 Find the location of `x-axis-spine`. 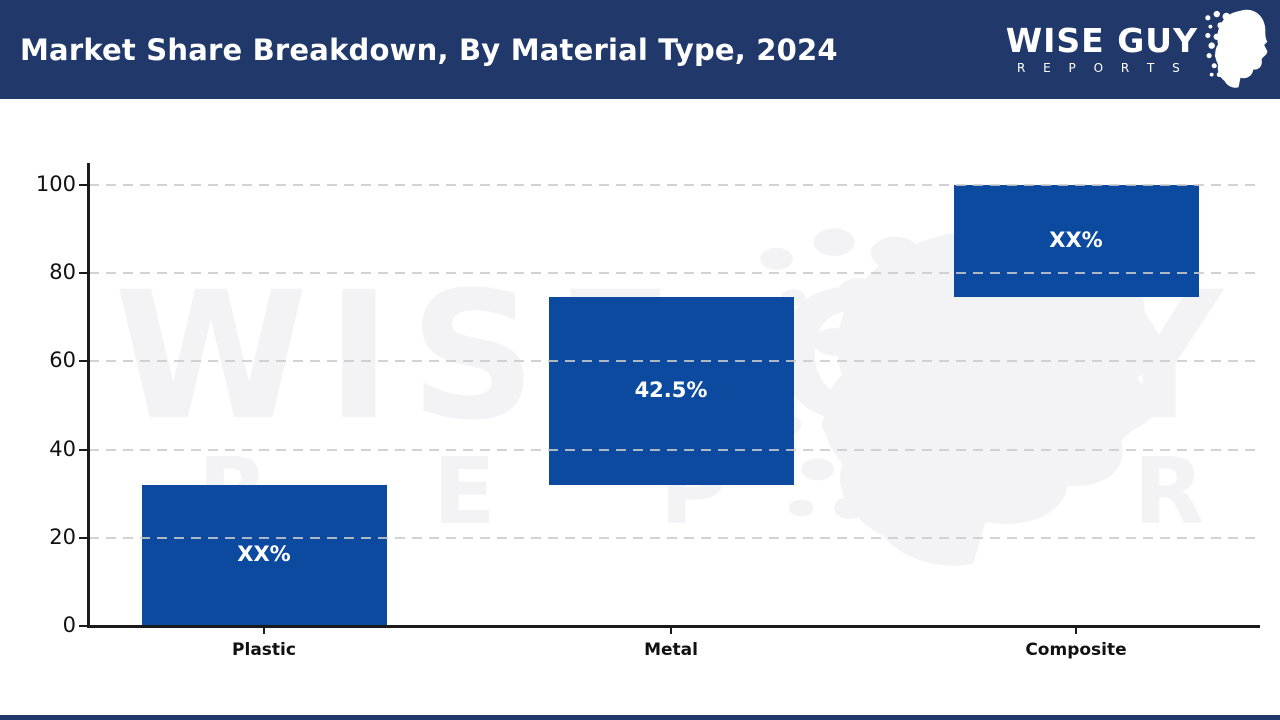

x-axis-spine is located at coordinates (673, 626).